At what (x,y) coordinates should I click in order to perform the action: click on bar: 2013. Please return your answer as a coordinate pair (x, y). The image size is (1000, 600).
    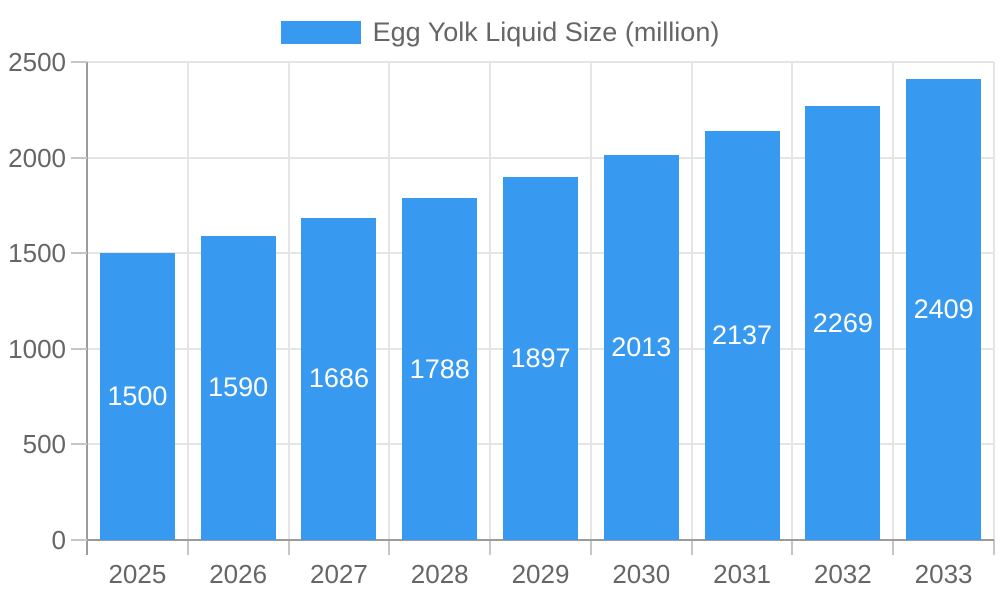
    Looking at the image, I should click on (641, 347).